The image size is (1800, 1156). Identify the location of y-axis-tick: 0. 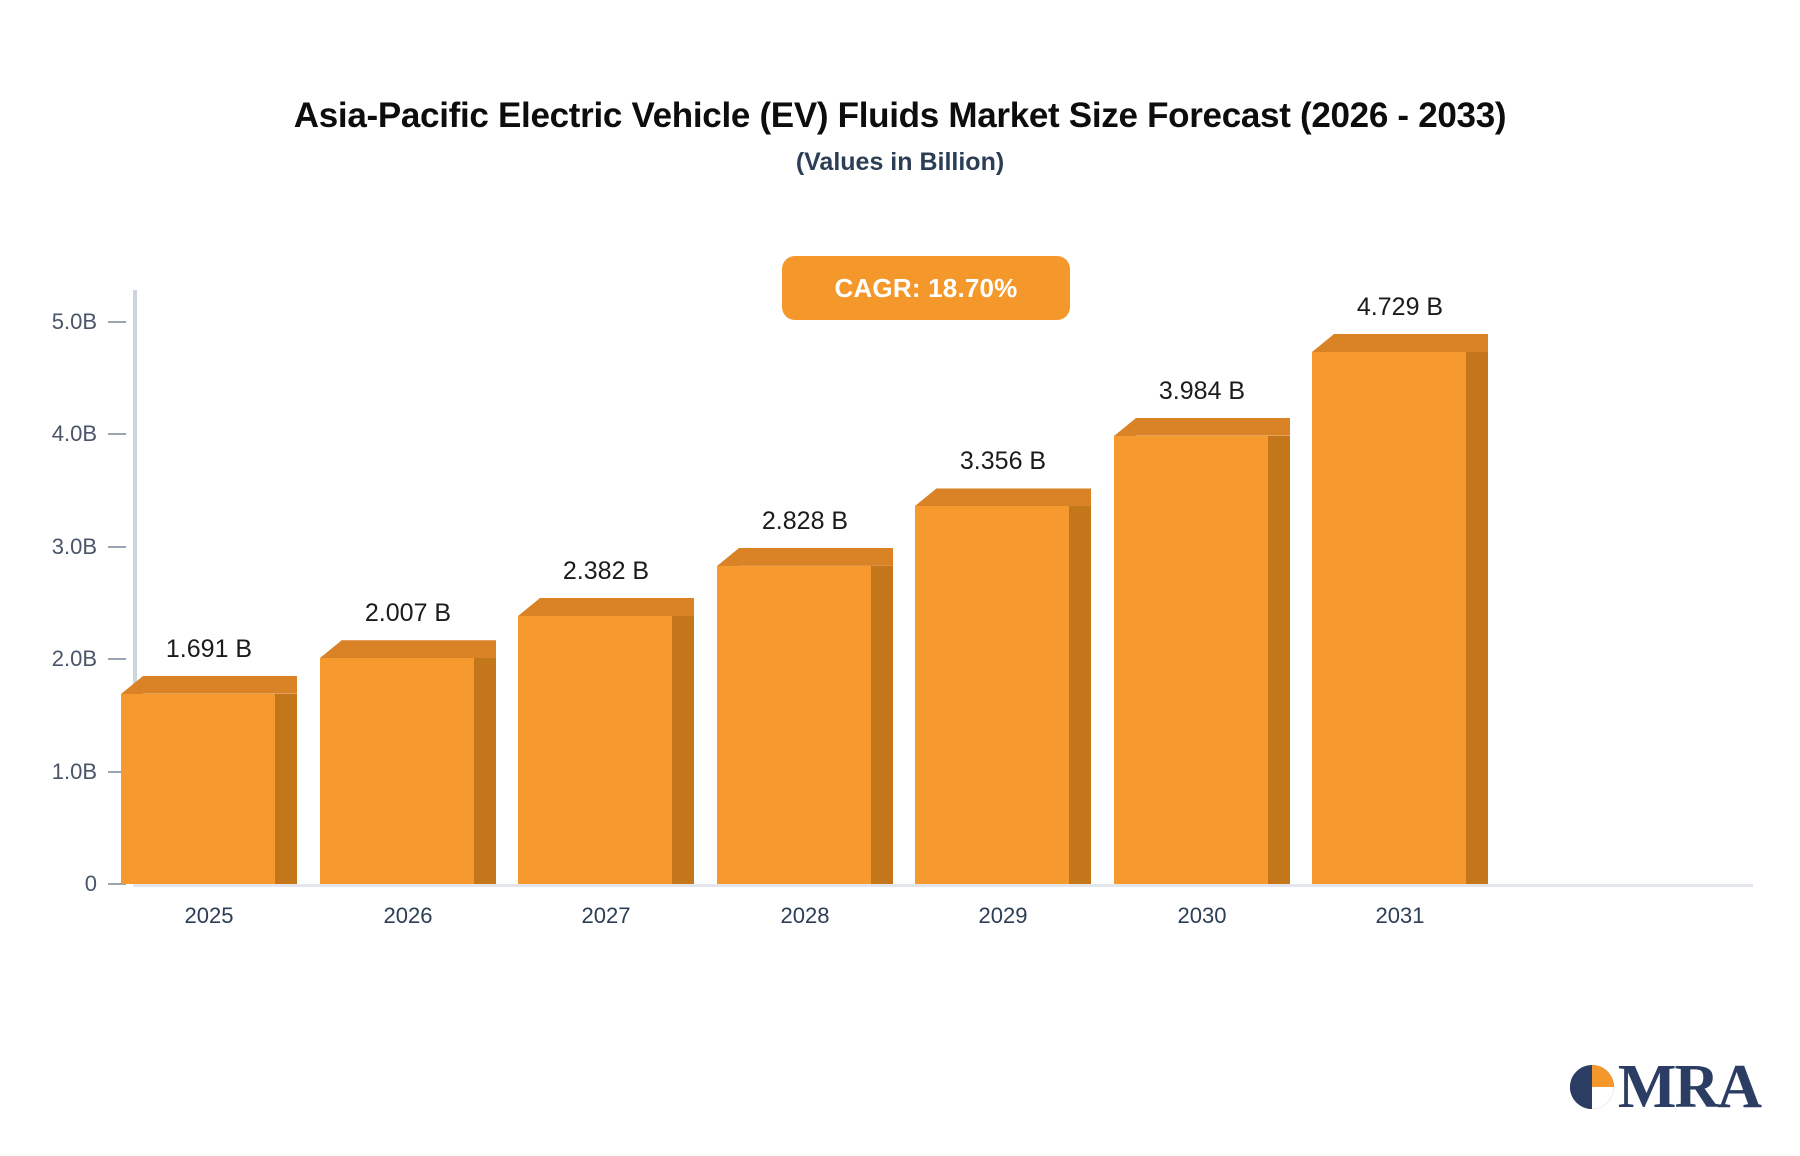
(105, 884).